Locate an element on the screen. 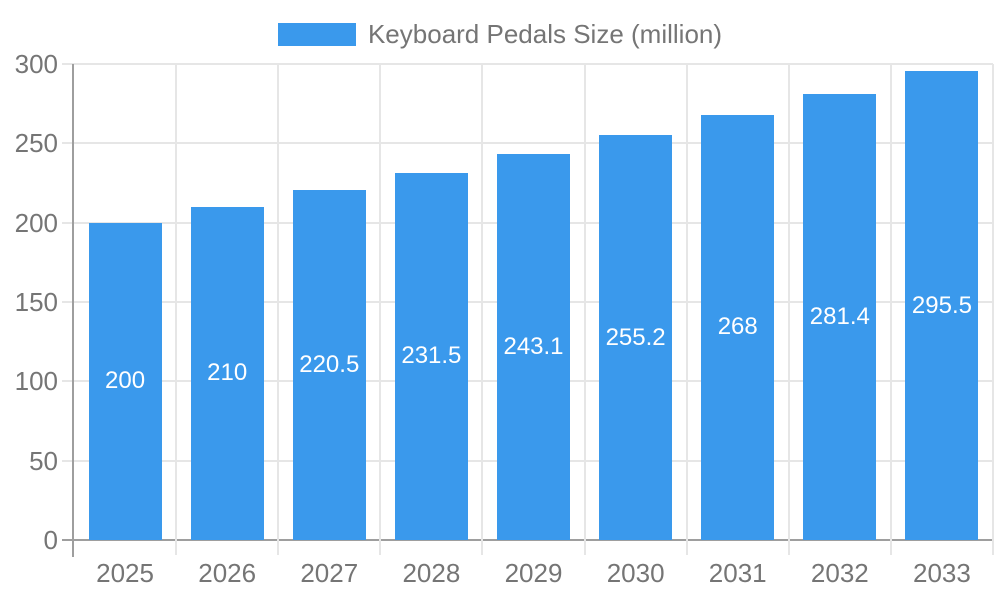  y-axis-tick-label: 250 is located at coordinates (36, 143).